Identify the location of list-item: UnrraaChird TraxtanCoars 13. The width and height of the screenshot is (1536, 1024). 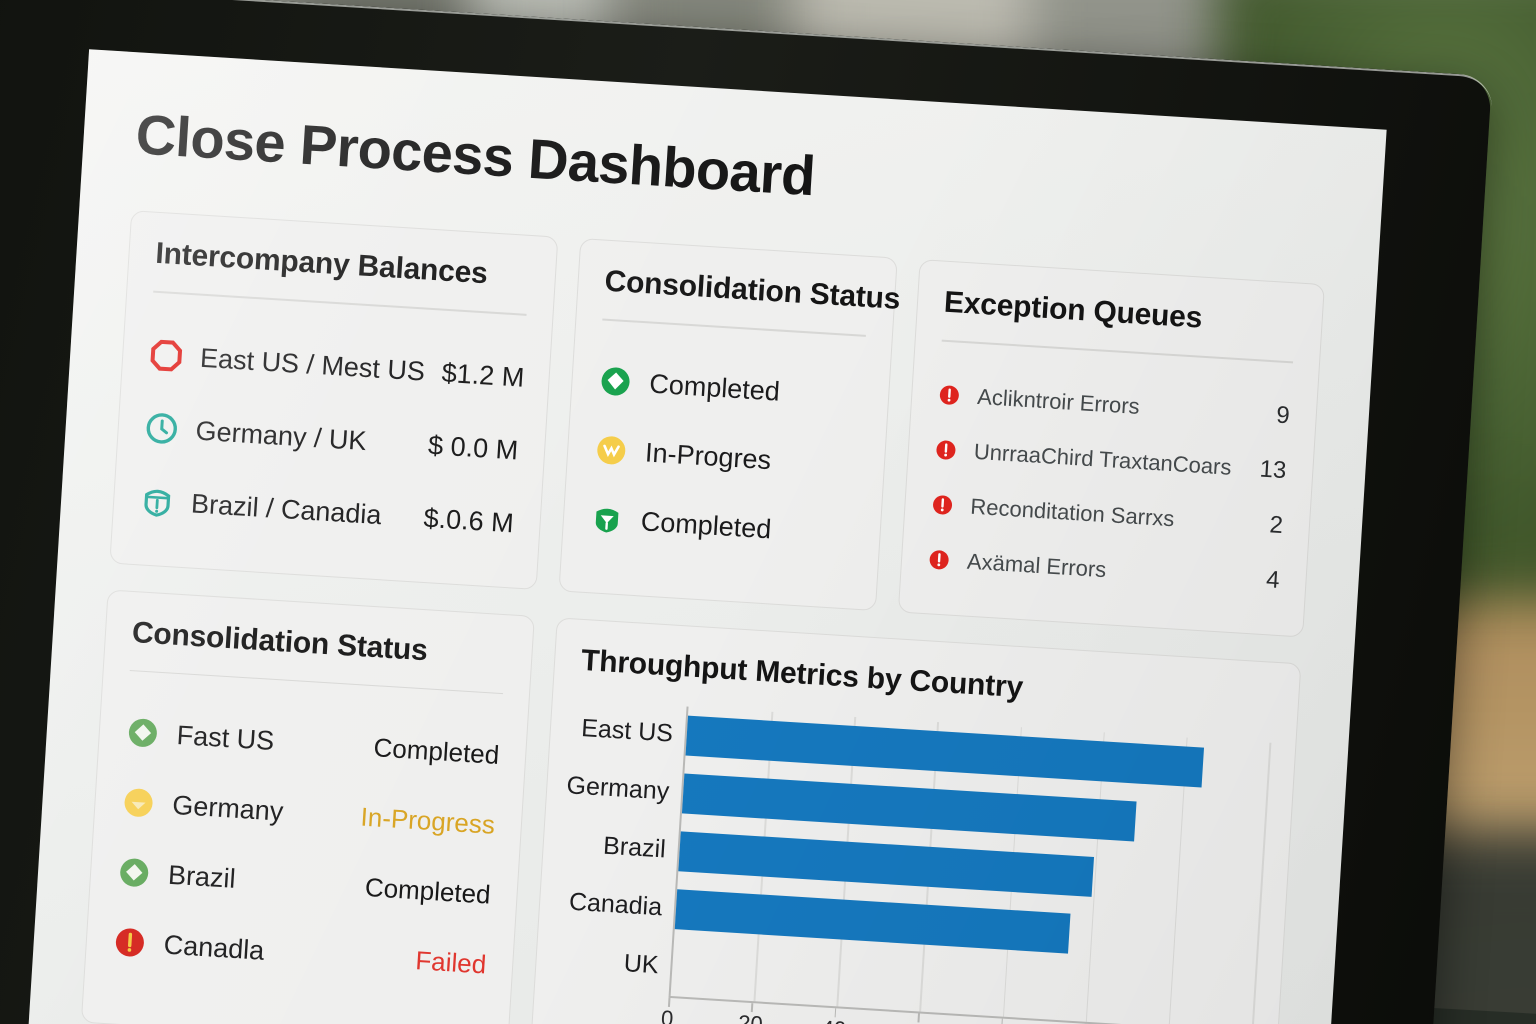
(1110, 460).